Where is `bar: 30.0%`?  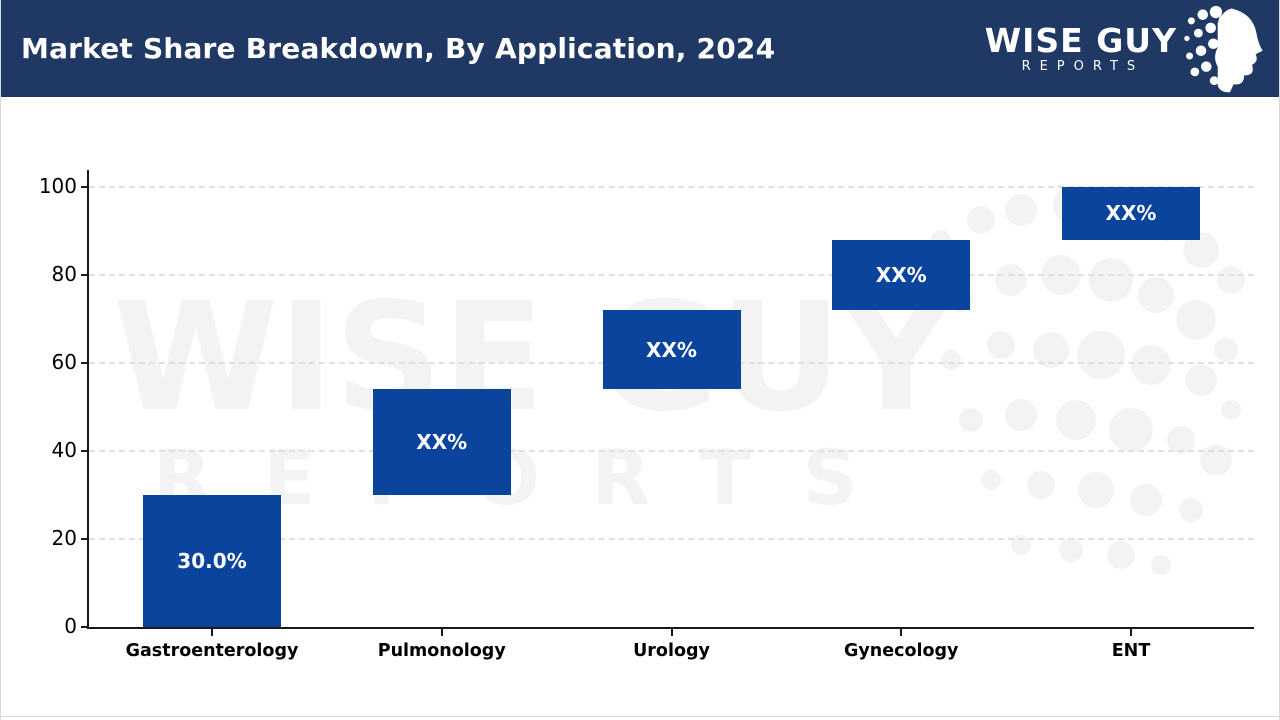 bar: 30.0% is located at coordinates (212, 561).